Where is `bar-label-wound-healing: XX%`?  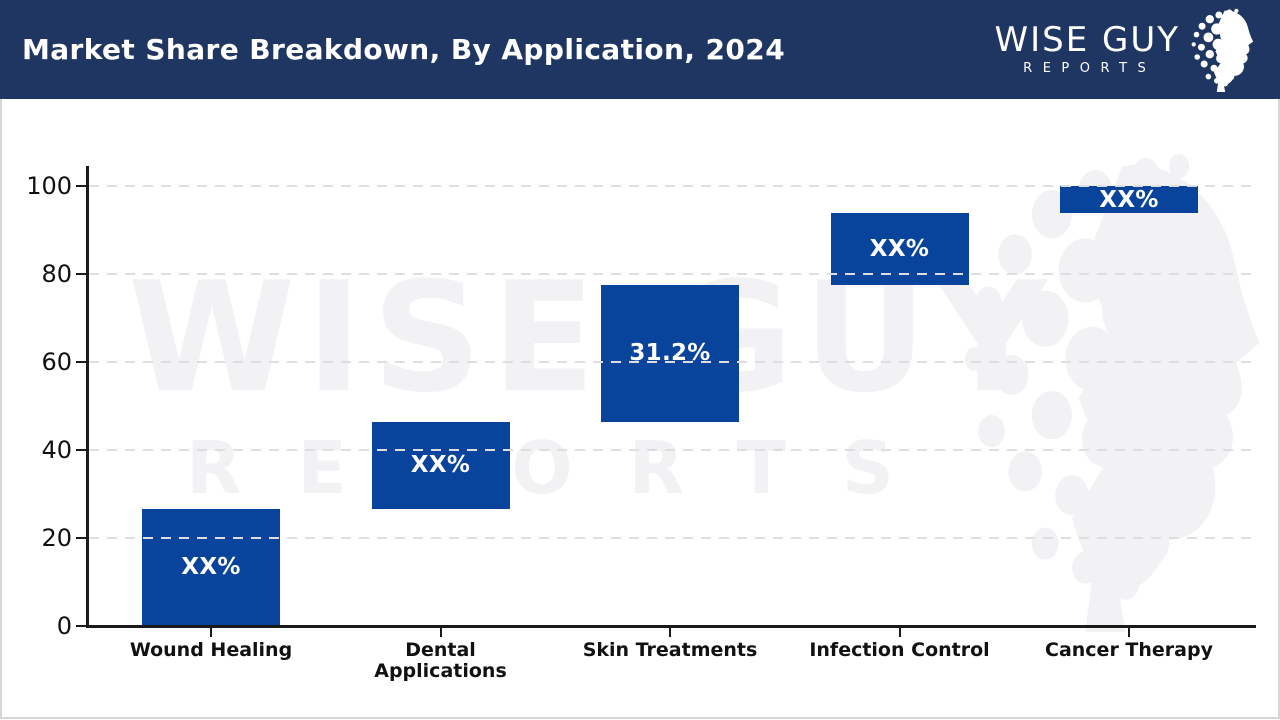
bar-label-wound-healing: XX% is located at coordinates (211, 567).